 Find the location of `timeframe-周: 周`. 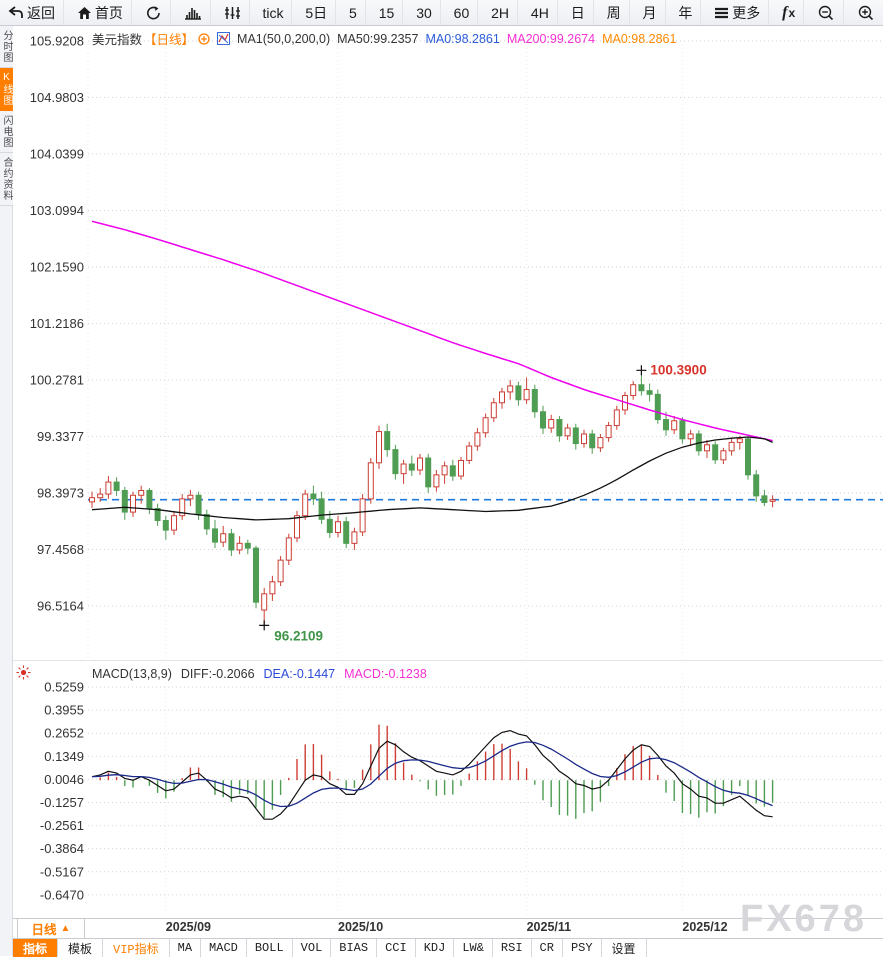

timeframe-周: 周 is located at coordinates (614, 12).